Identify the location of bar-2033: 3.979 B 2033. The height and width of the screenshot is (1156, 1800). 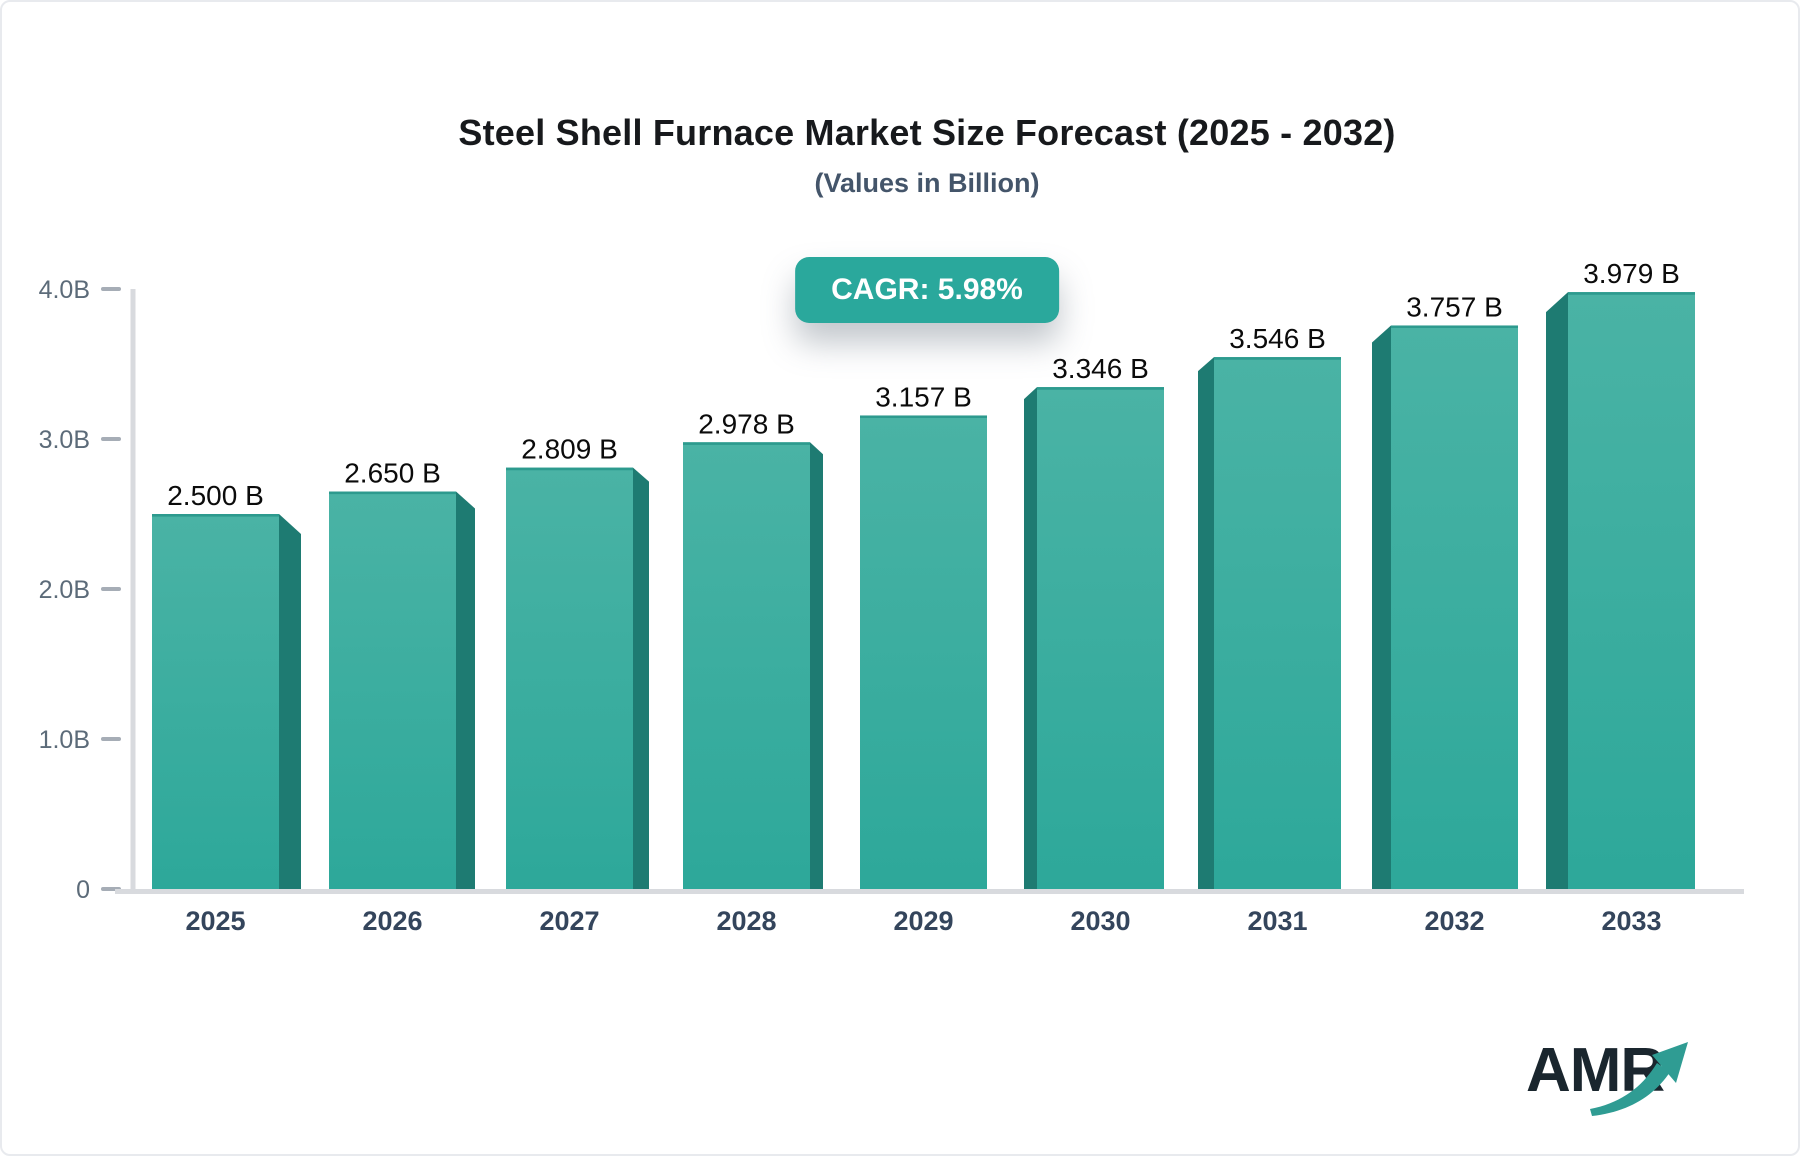
(1620, 597).